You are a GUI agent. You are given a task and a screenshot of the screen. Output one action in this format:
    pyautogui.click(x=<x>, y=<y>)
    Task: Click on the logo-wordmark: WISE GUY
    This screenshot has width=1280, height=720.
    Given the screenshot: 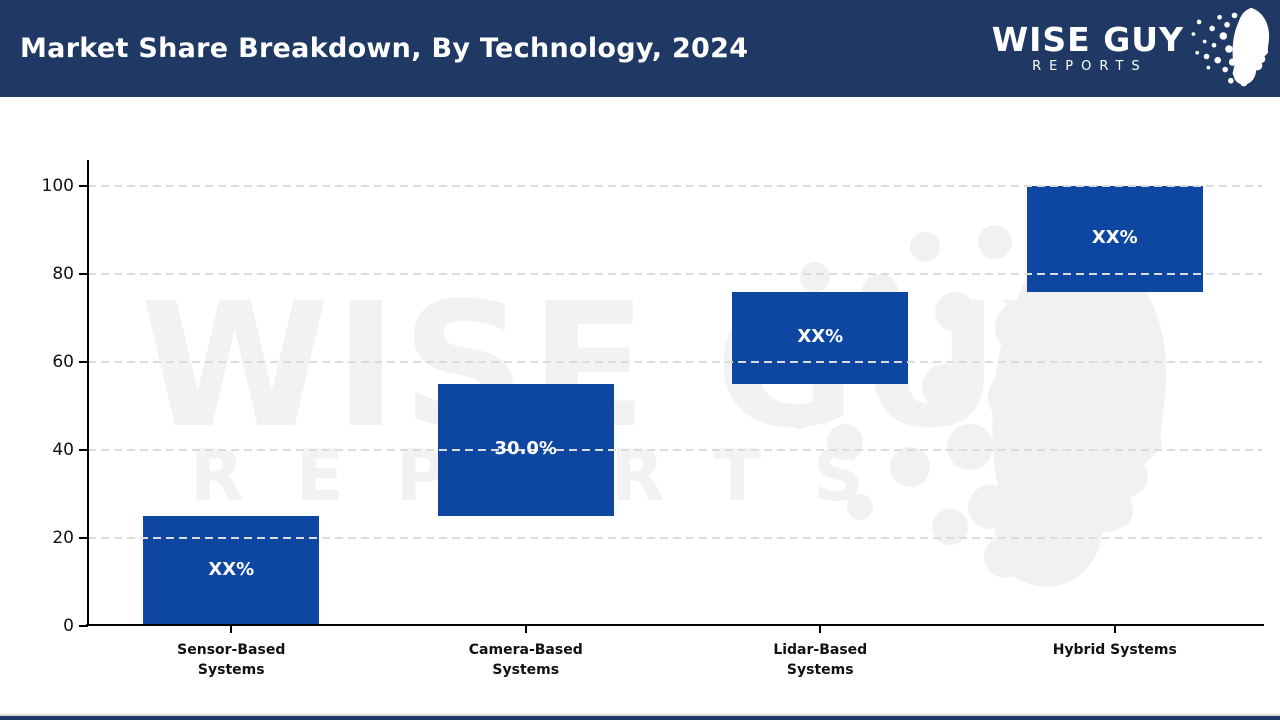 What is the action you would take?
    pyautogui.click(x=1087, y=39)
    